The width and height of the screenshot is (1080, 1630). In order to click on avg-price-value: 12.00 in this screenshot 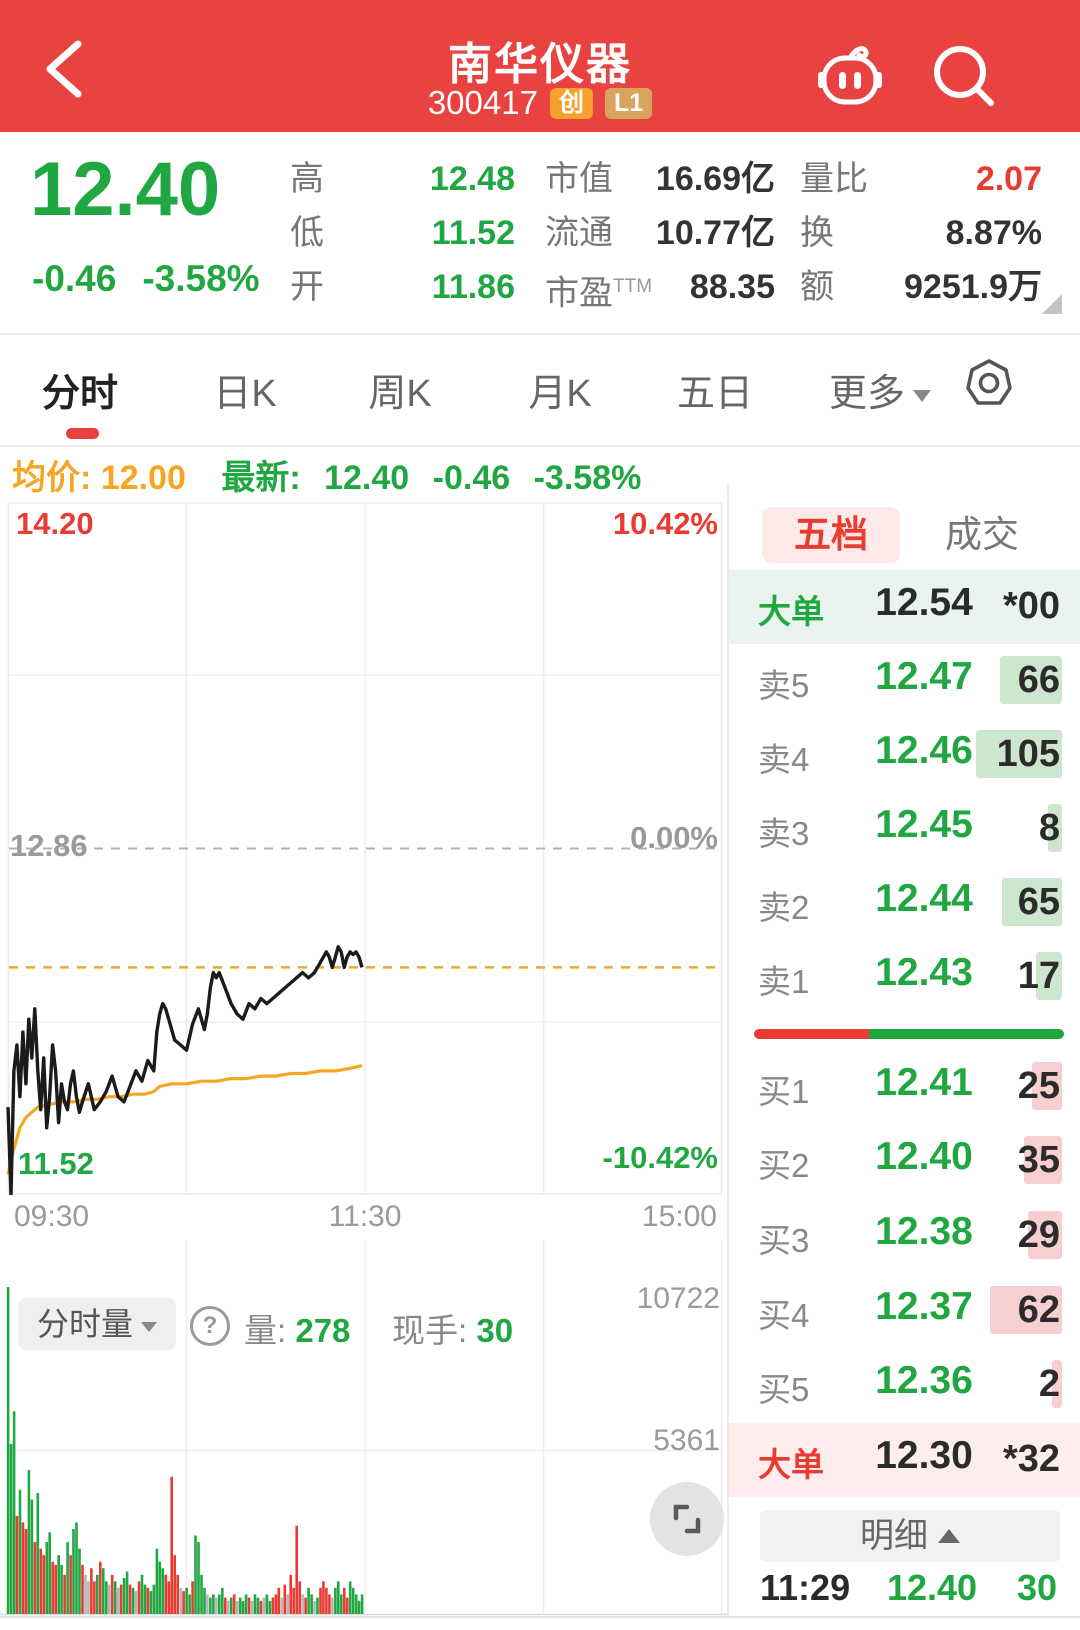, I will do `click(143, 478)`.